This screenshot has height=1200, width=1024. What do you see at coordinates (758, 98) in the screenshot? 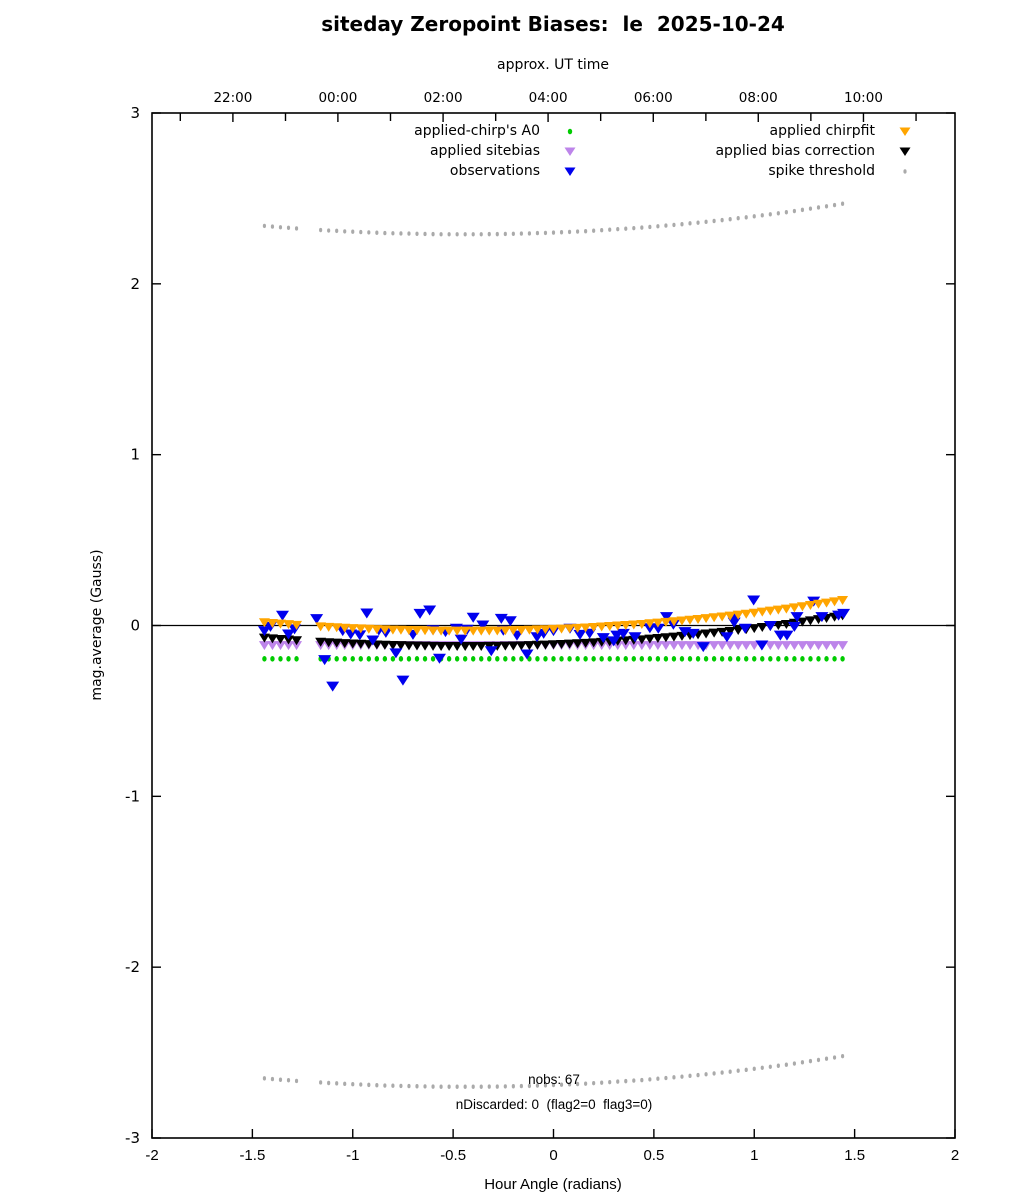
I see `ut-tick-label: 08:00` at bounding box center [758, 98].